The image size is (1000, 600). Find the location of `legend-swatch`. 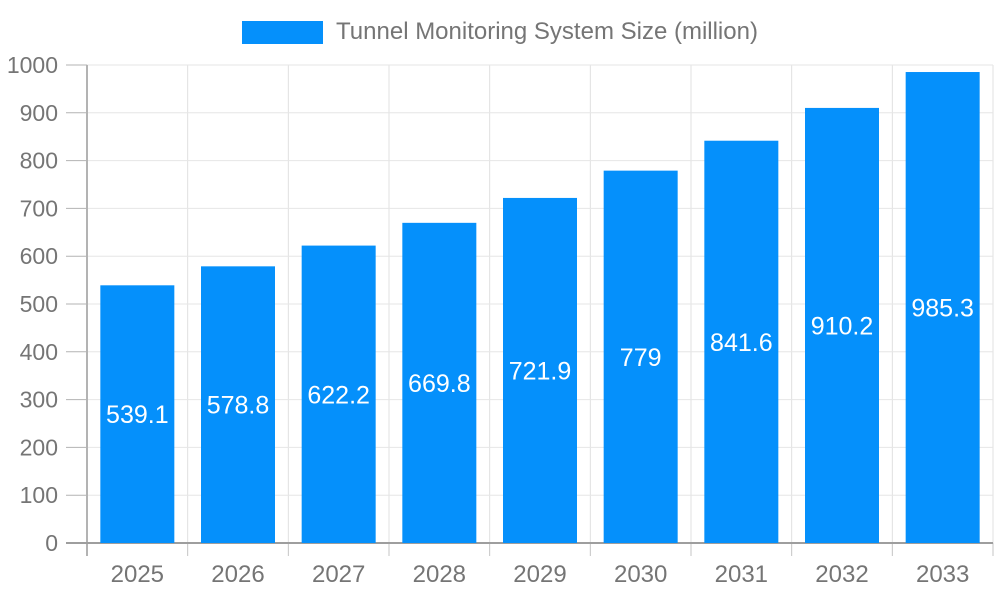

legend-swatch is located at coordinates (283, 32).